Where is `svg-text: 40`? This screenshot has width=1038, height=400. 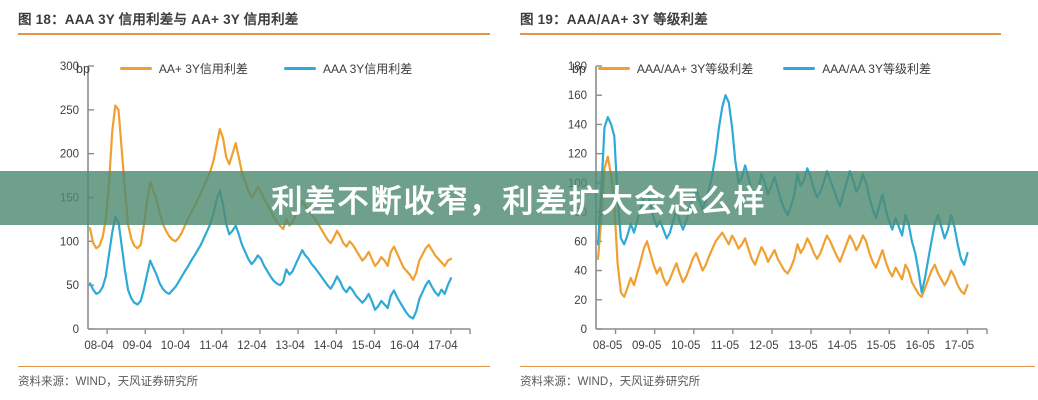 svg-text: 40 is located at coordinates (580, 272).